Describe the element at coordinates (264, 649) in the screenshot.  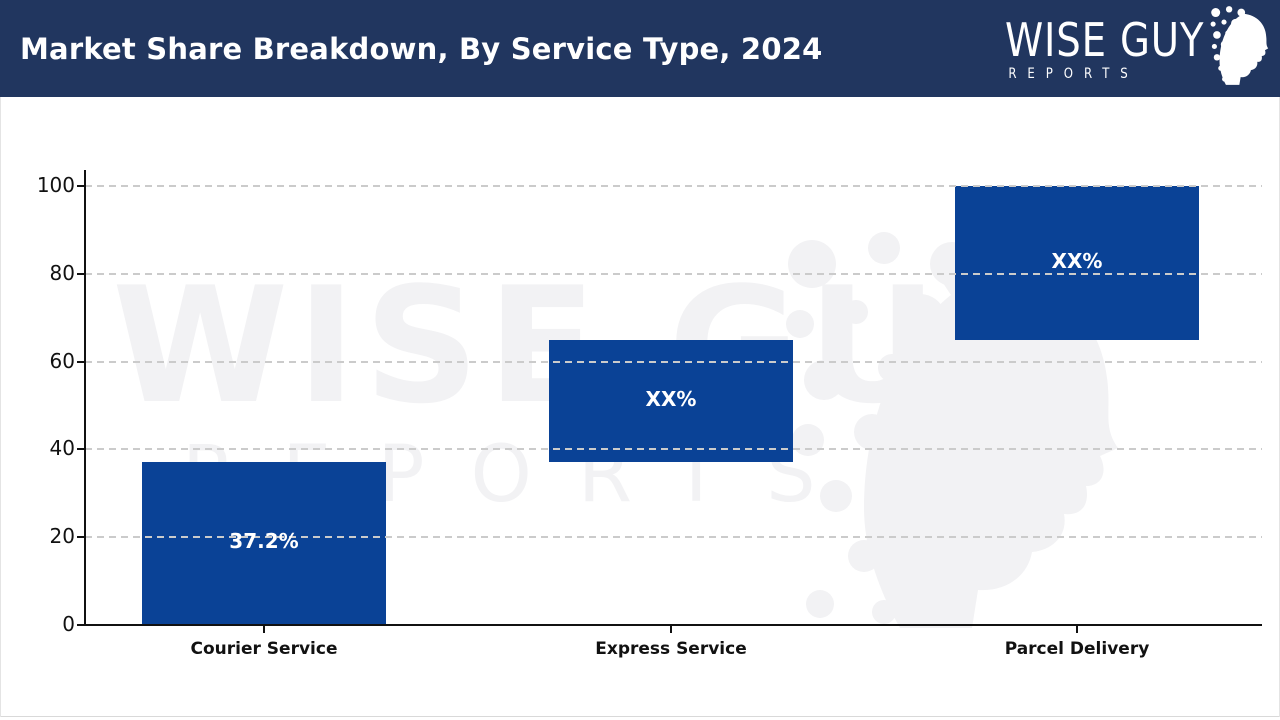
I see `x-category-label: Courier Service` at that location.